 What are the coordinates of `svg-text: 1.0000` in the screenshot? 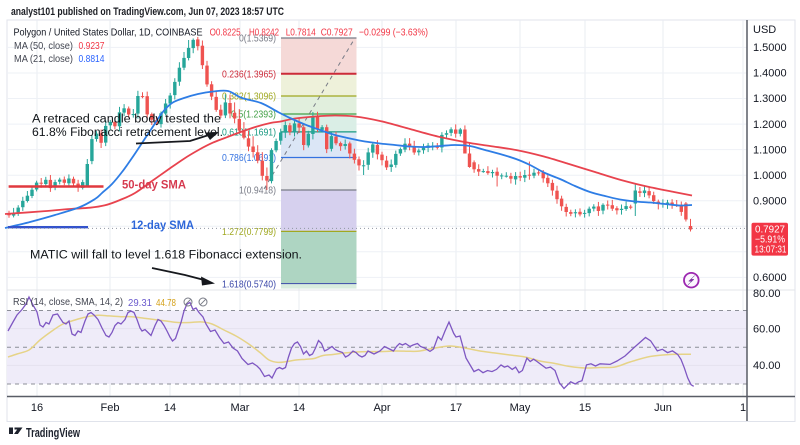 It's located at (770, 176).